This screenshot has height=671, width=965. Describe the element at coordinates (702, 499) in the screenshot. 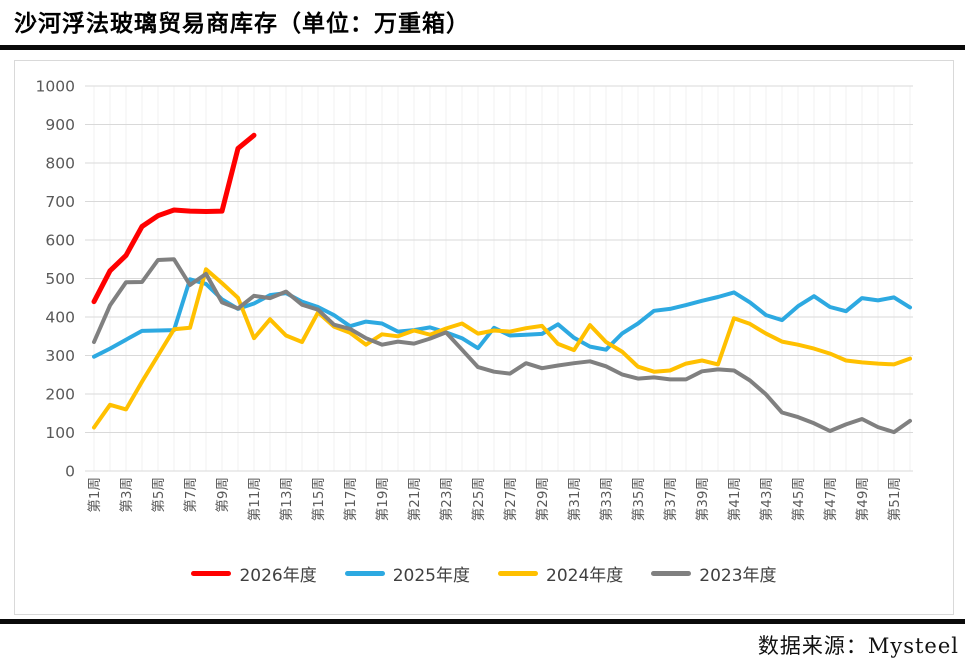

I see `x-tick-label: 第39周` at that location.